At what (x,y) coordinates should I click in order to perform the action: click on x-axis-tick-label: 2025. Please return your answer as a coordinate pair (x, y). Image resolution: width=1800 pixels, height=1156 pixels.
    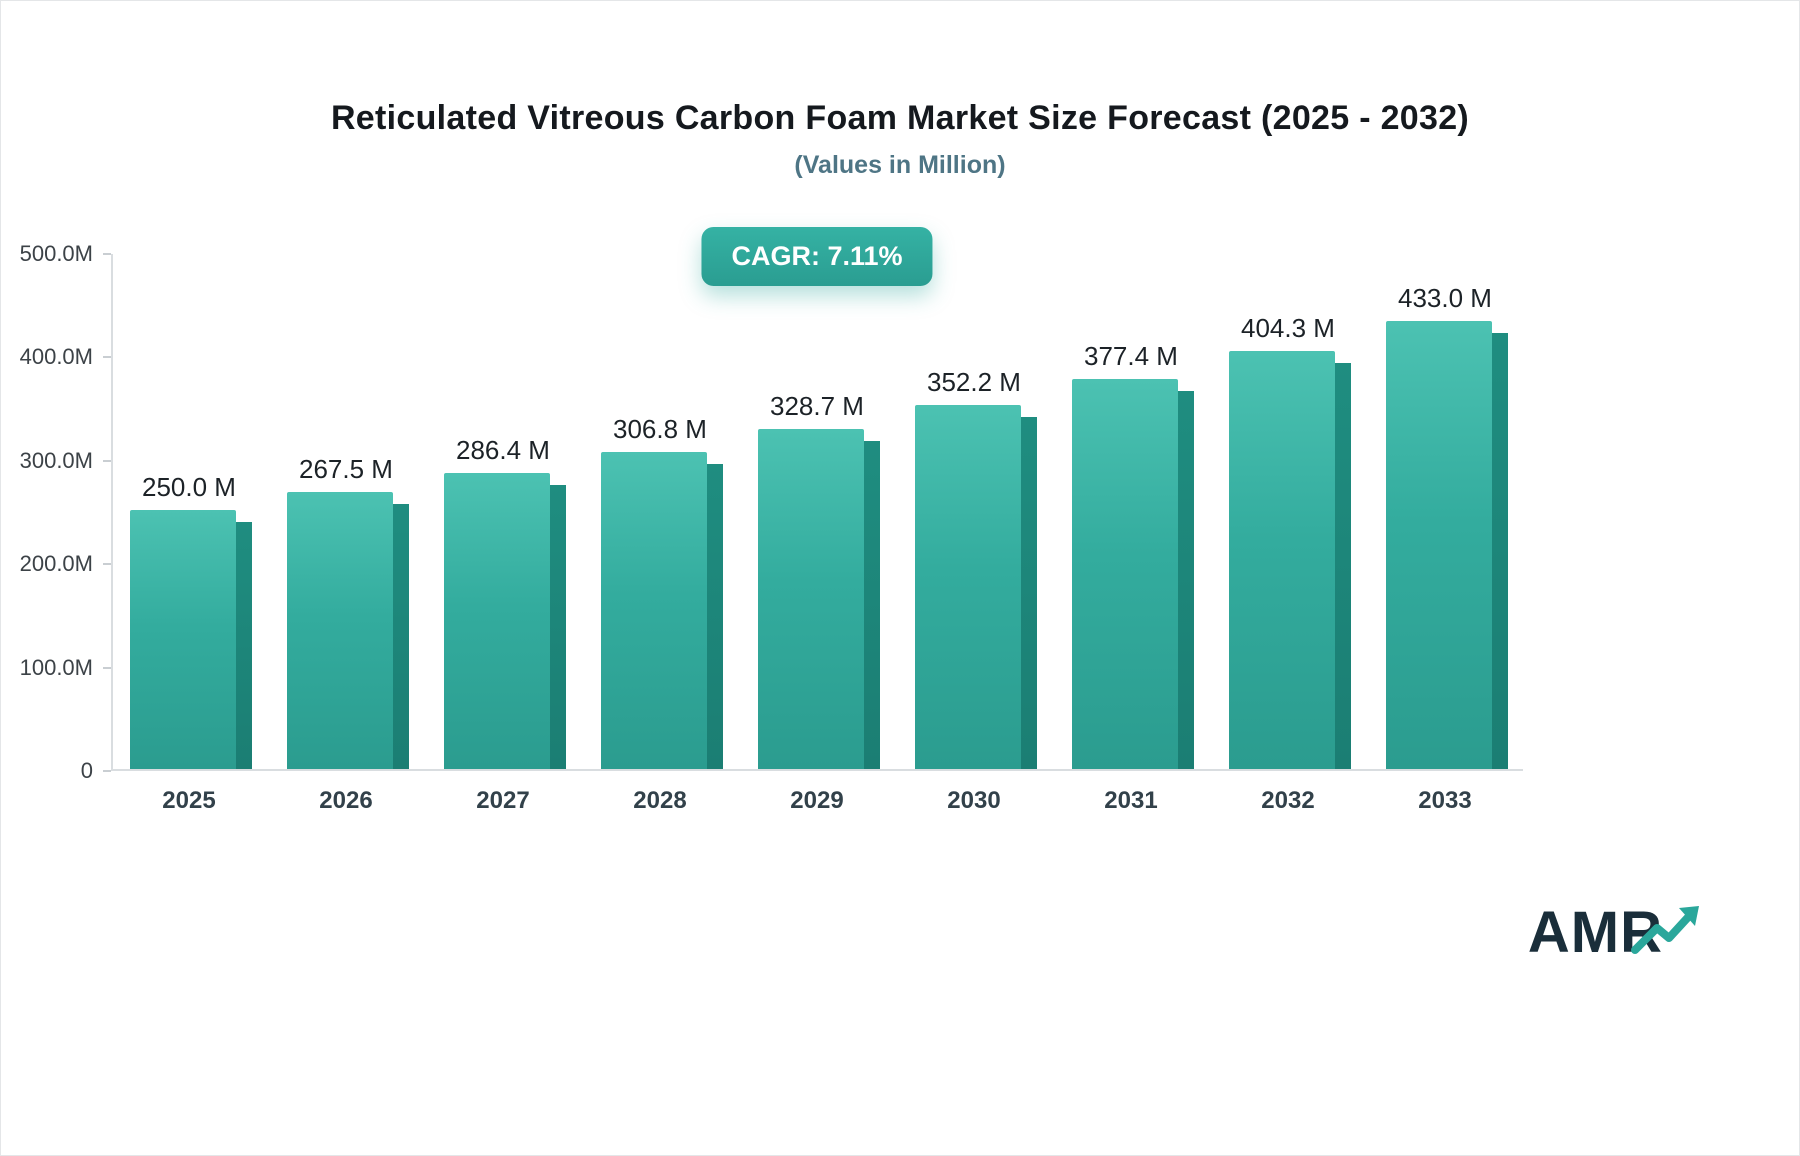
    Looking at the image, I should click on (189, 800).